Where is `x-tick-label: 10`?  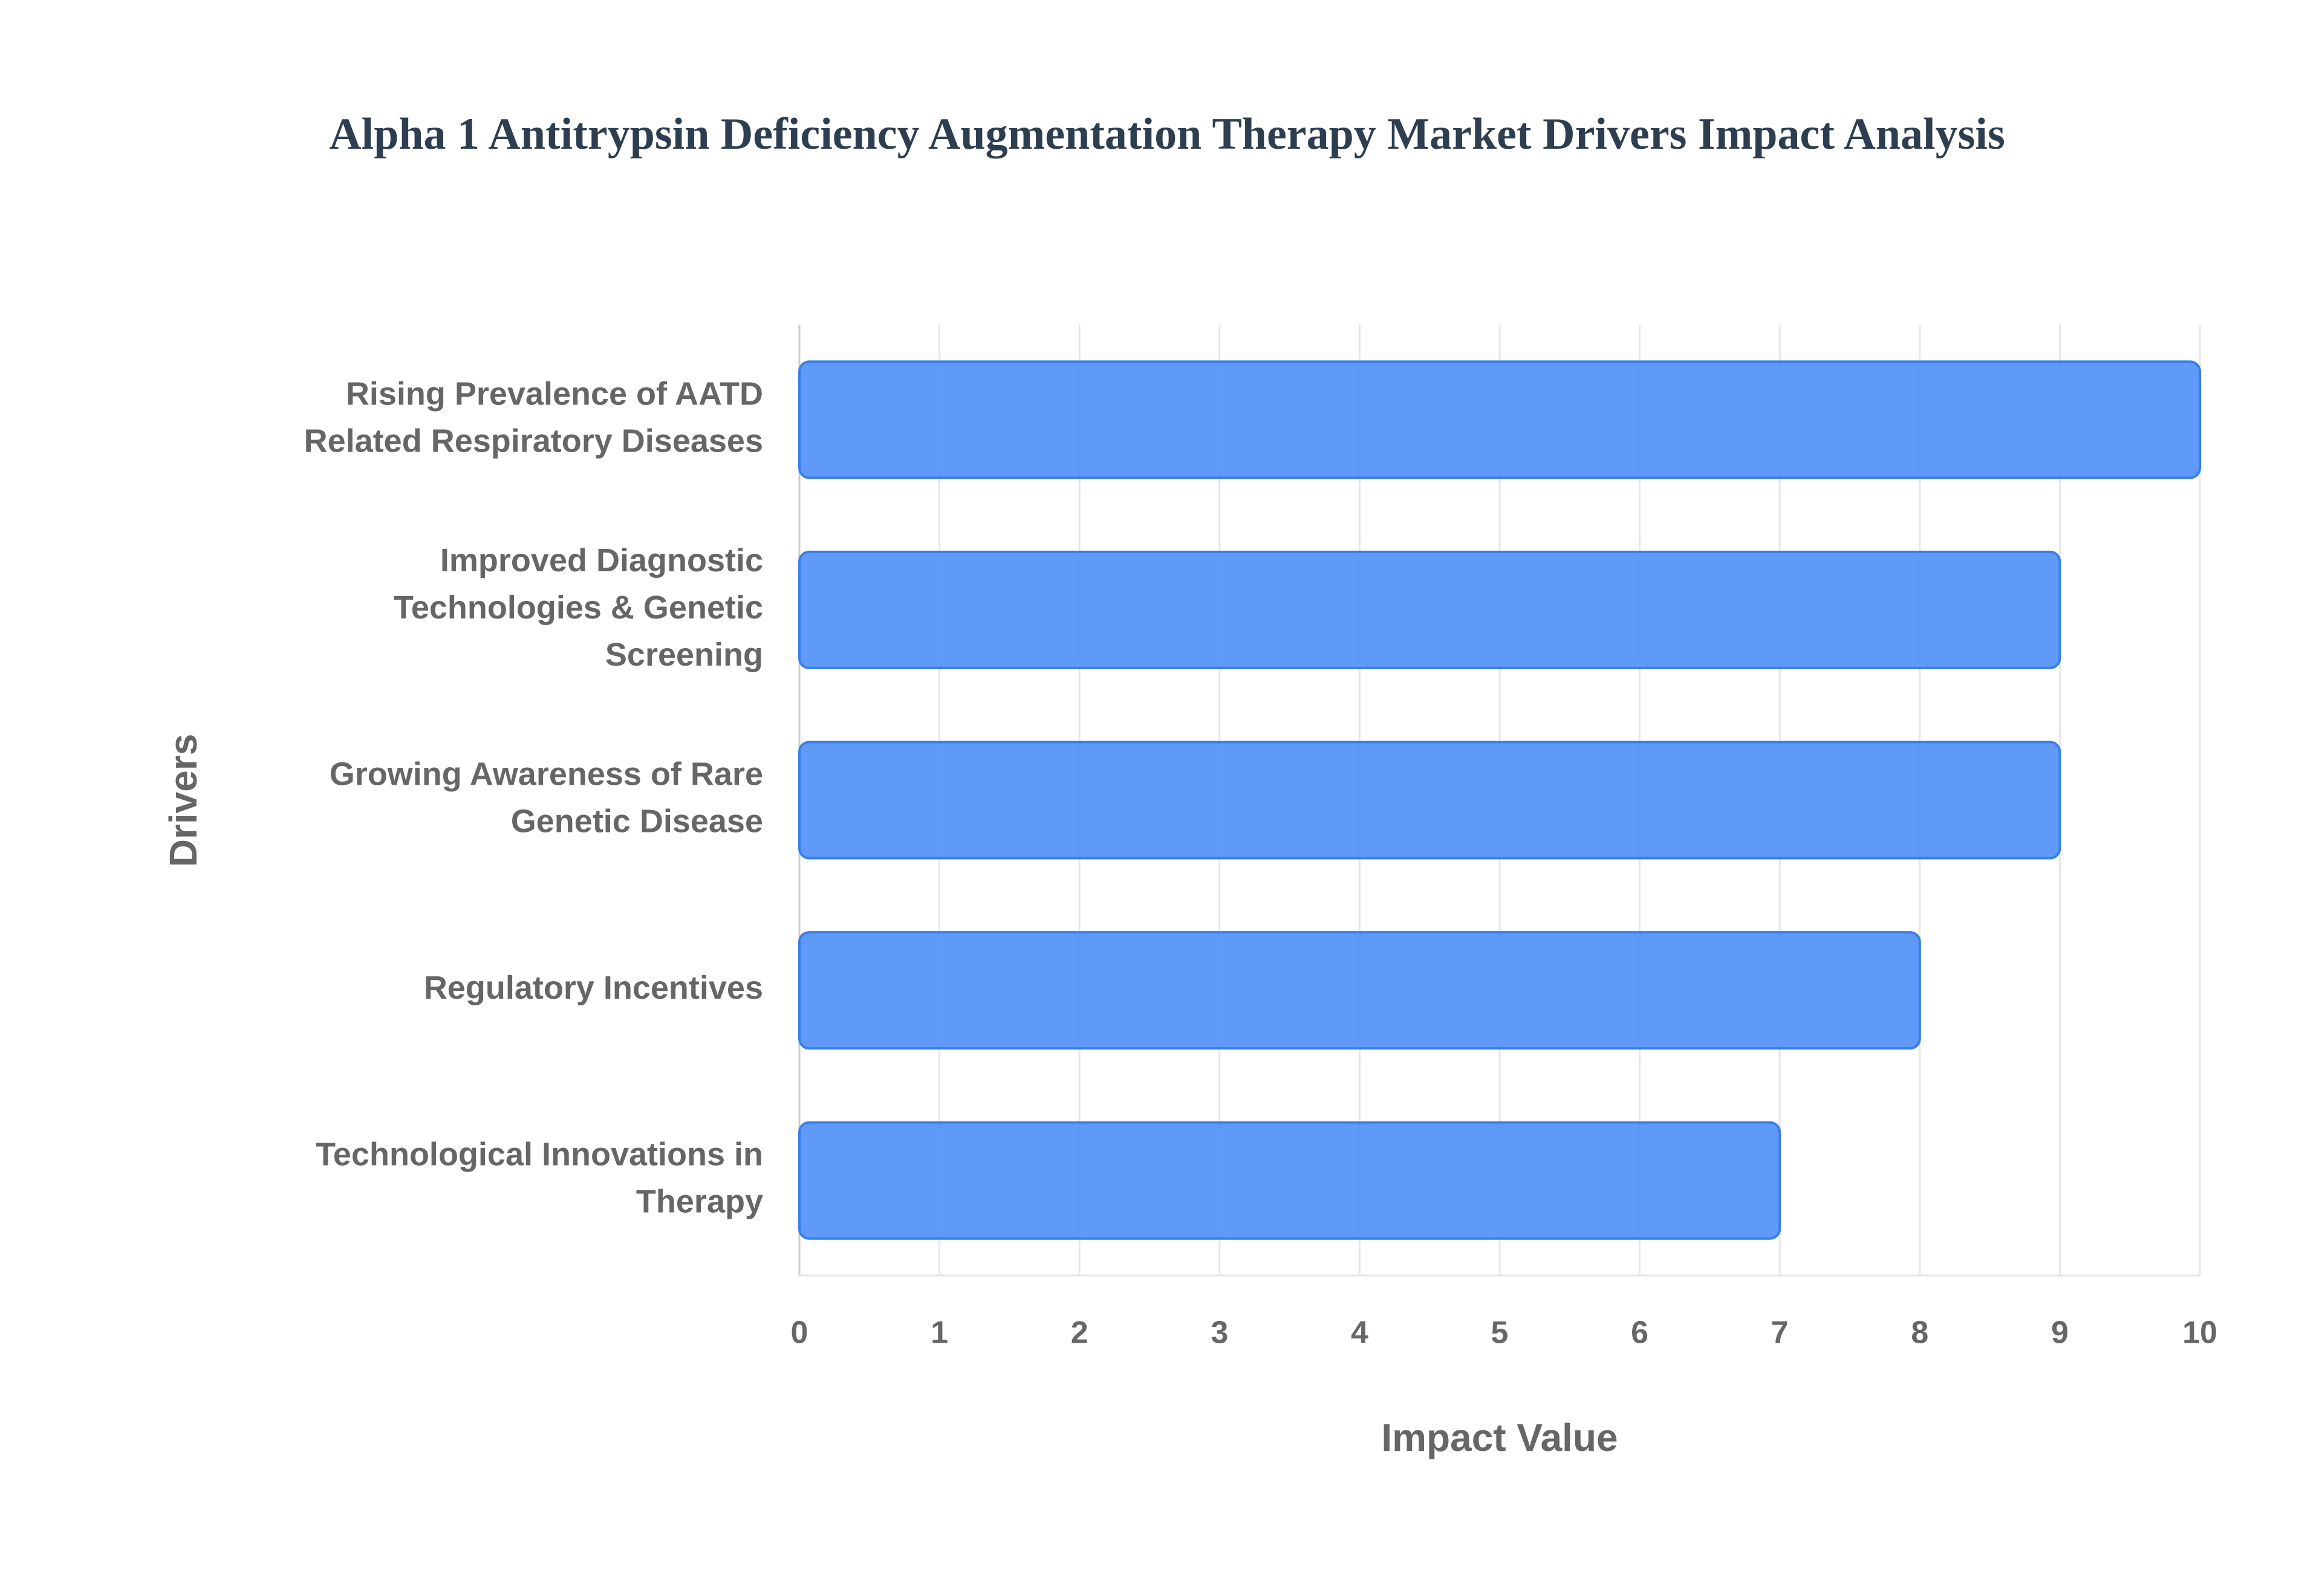 x-tick-label: 10 is located at coordinates (2199, 1333).